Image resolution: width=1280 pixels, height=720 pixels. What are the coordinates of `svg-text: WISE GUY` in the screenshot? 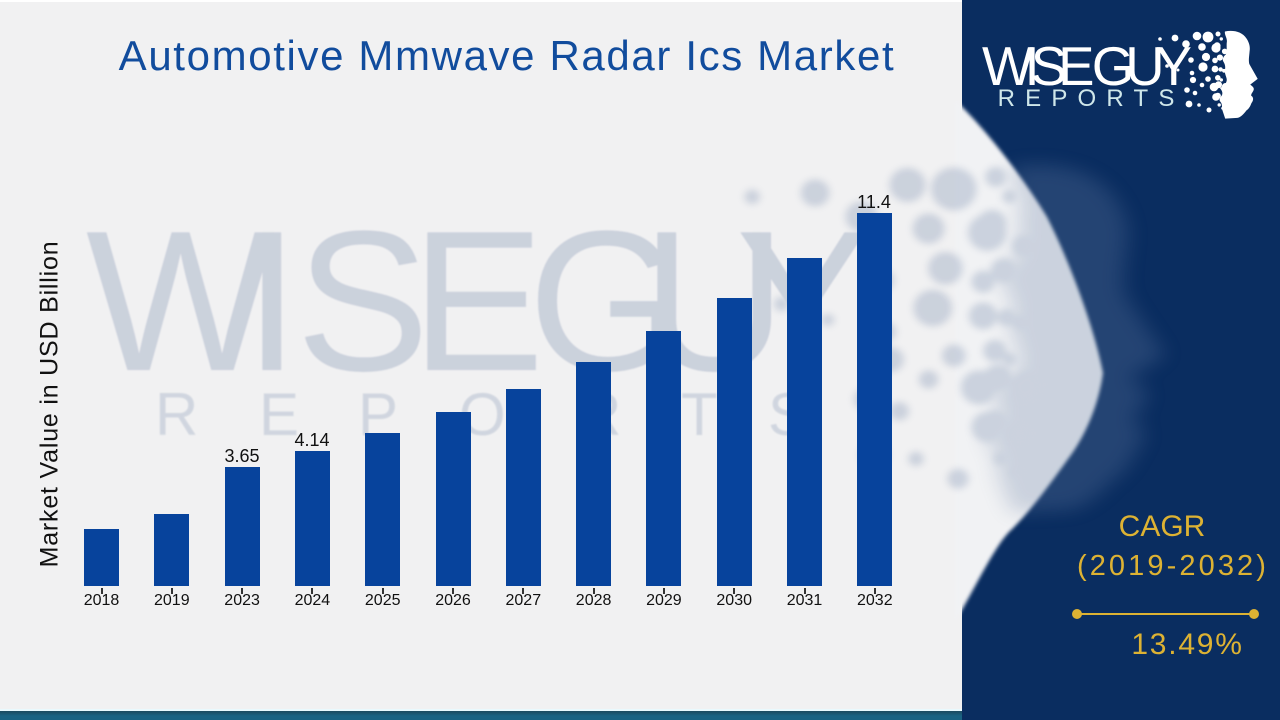 It's located at (1087, 66).